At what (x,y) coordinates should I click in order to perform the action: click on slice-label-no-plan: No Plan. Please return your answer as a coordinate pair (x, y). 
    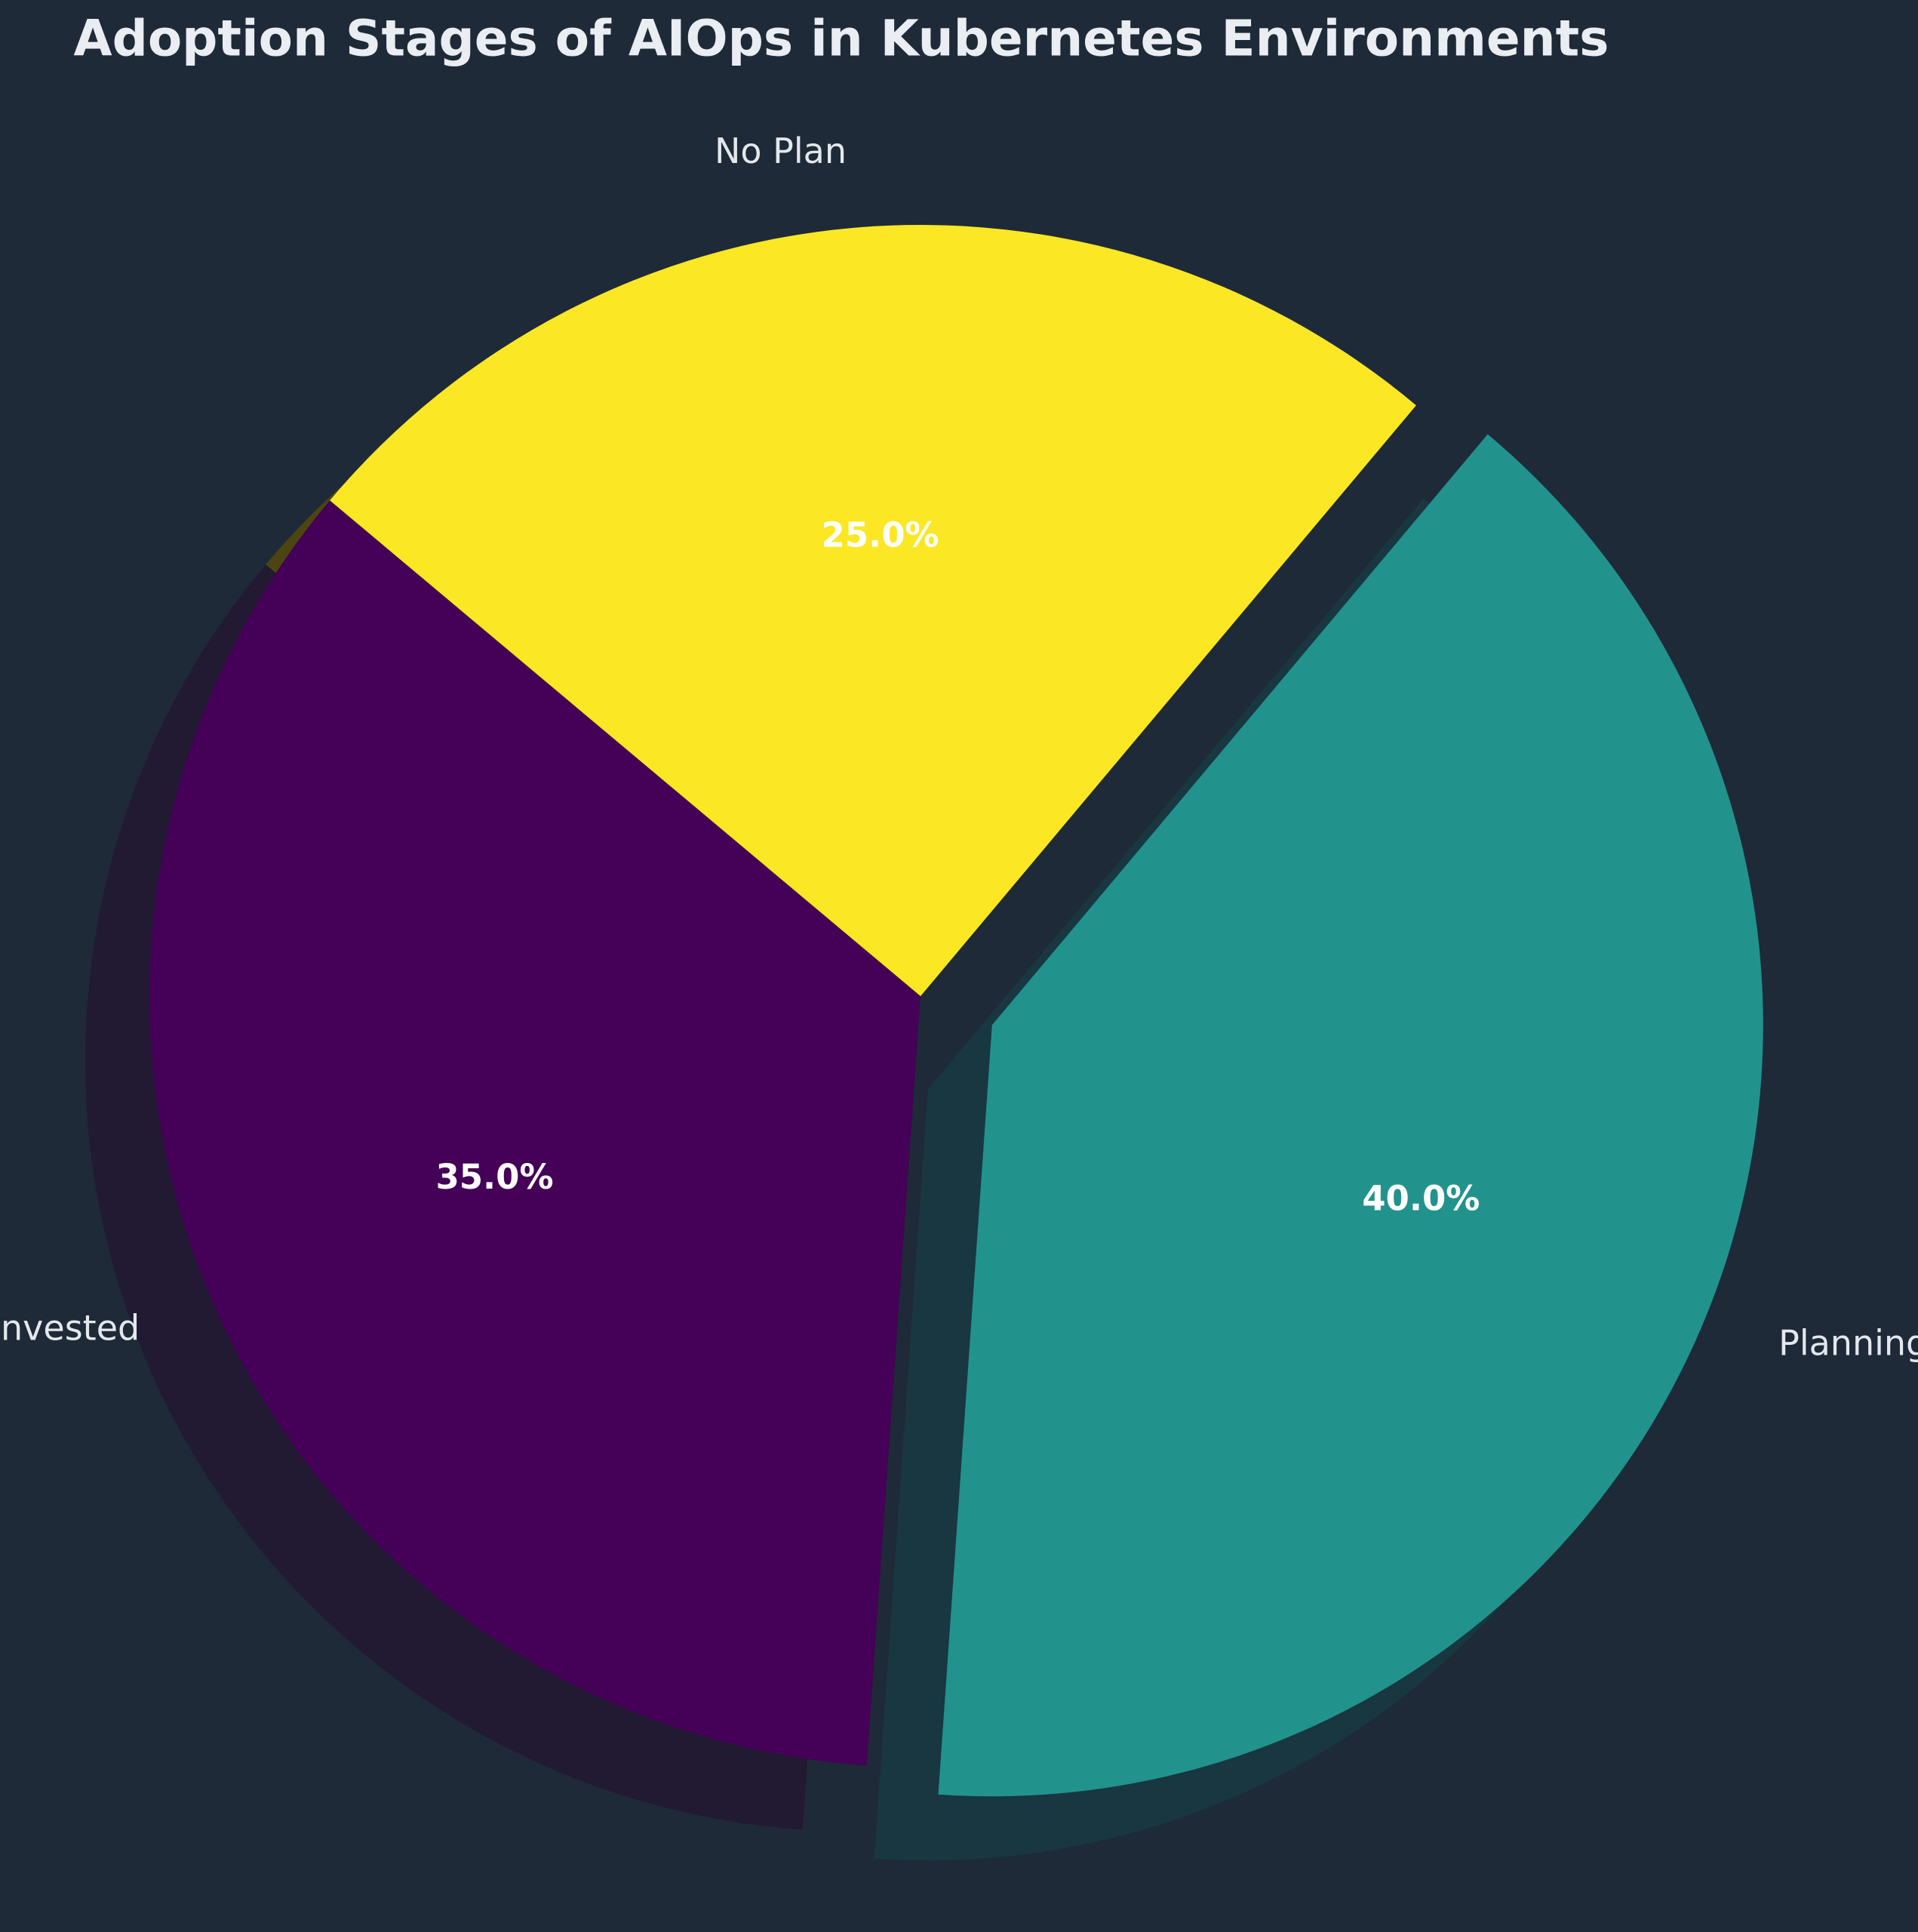
    Looking at the image, I should click on (781, 151).